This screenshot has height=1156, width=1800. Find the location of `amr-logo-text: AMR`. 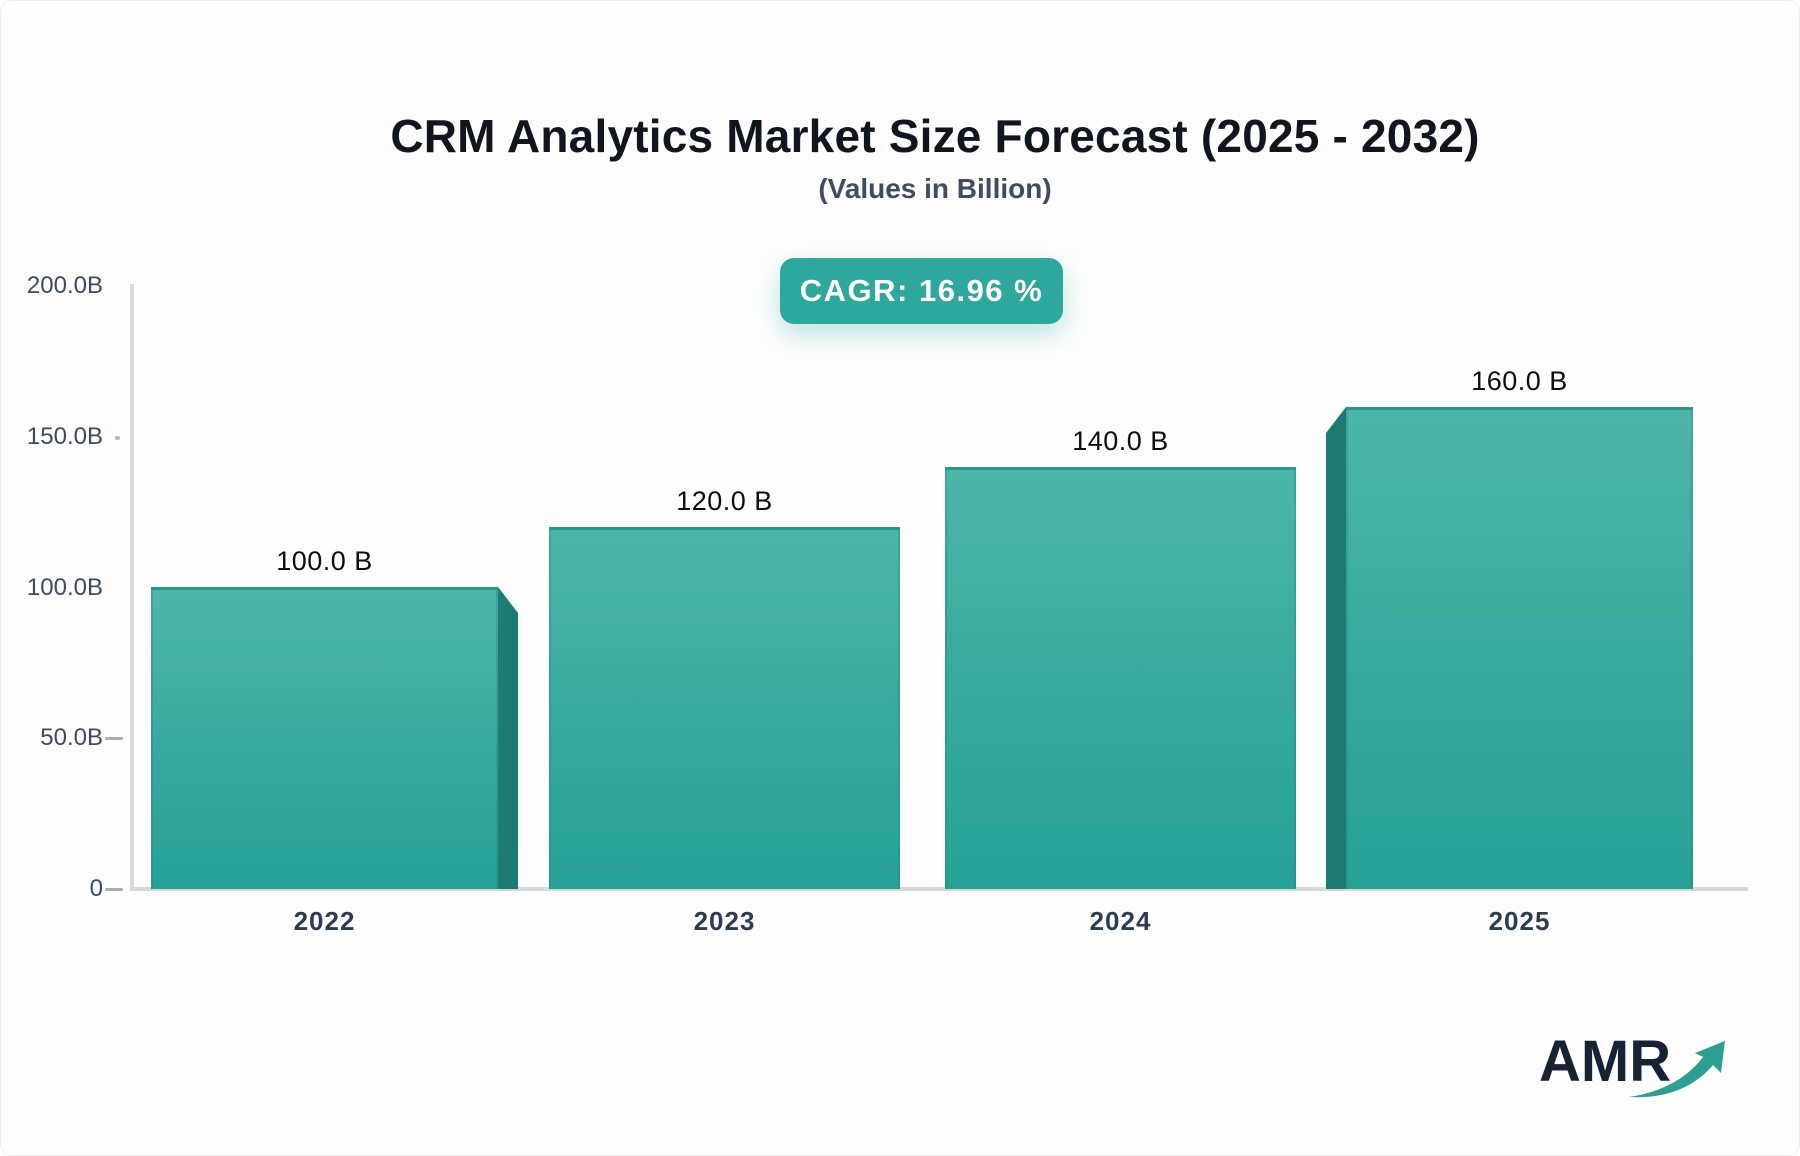

amr-logo-text: AMR is located at coordinates (1605, 1061).